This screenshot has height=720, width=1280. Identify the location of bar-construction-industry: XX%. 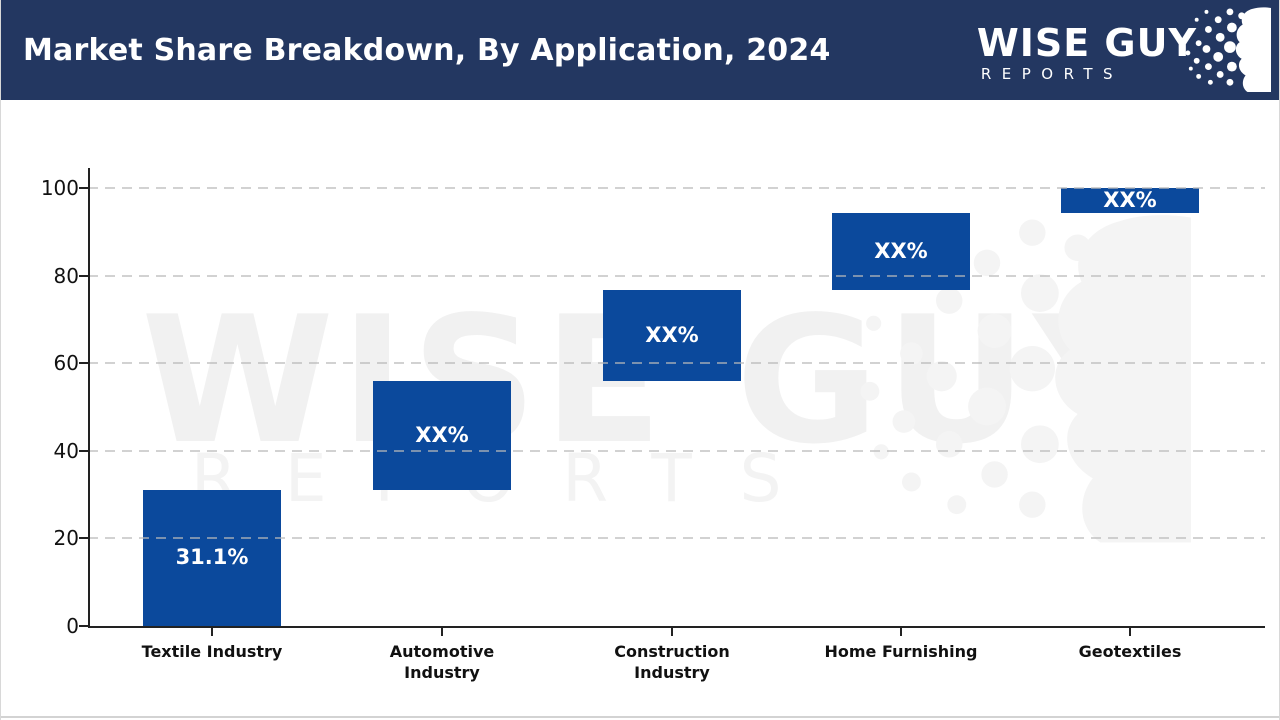
(672, 335).